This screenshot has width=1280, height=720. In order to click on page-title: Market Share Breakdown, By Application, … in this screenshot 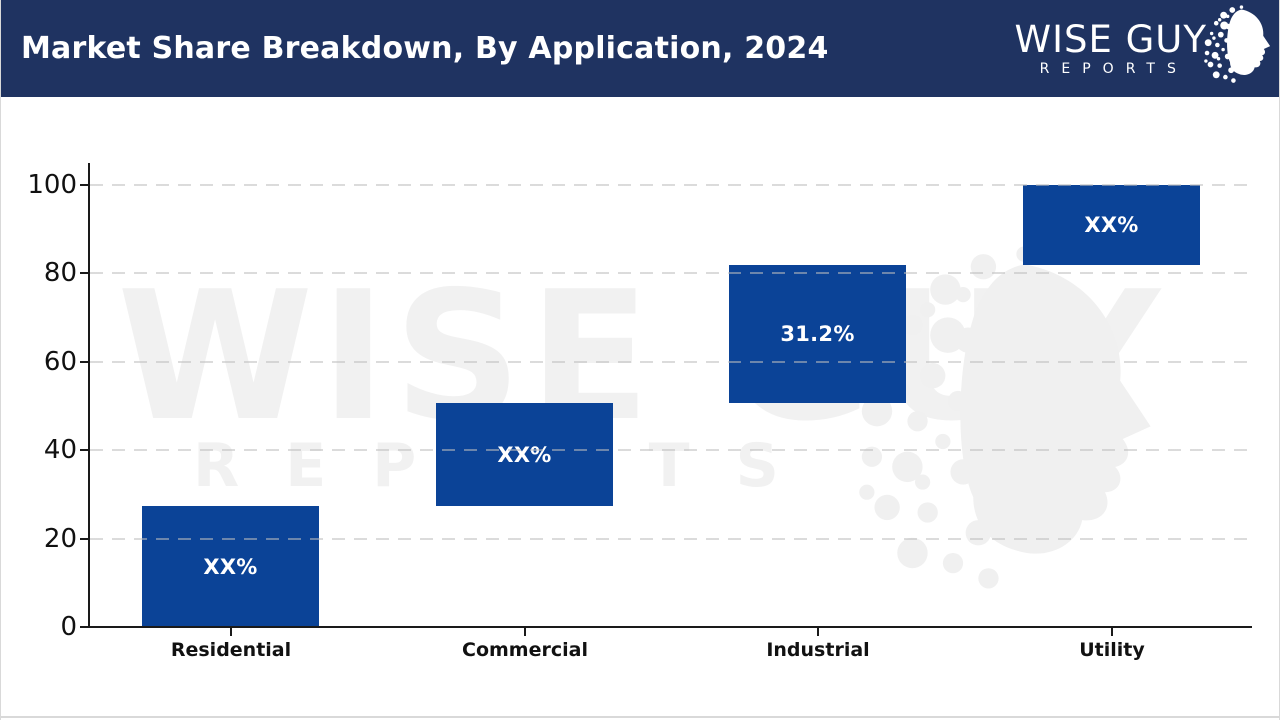, I will do `click(425, 48)`.